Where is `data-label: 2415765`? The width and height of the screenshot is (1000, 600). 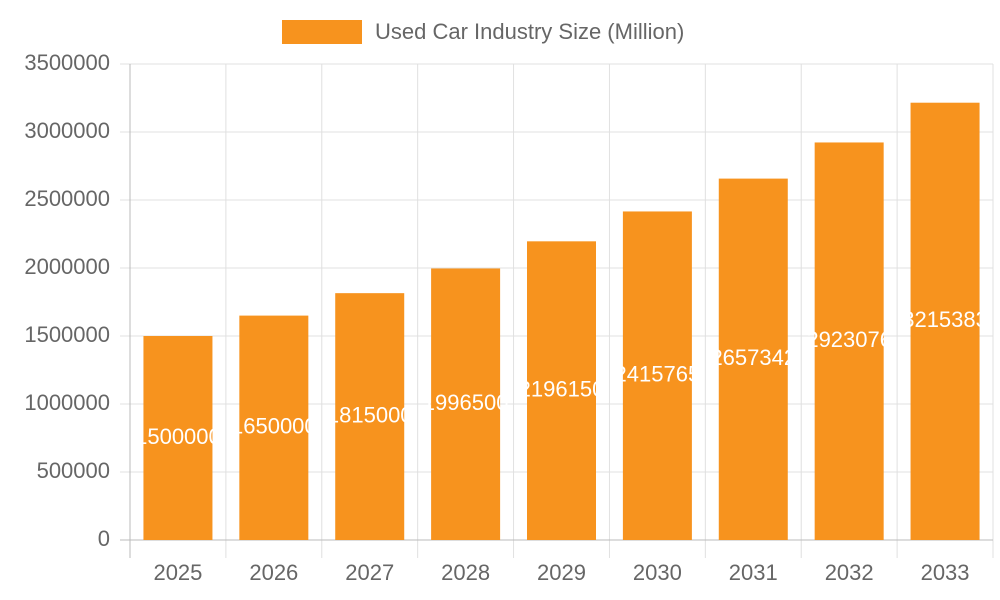 data-label: 2415765 is located at coordinates (658, 374).